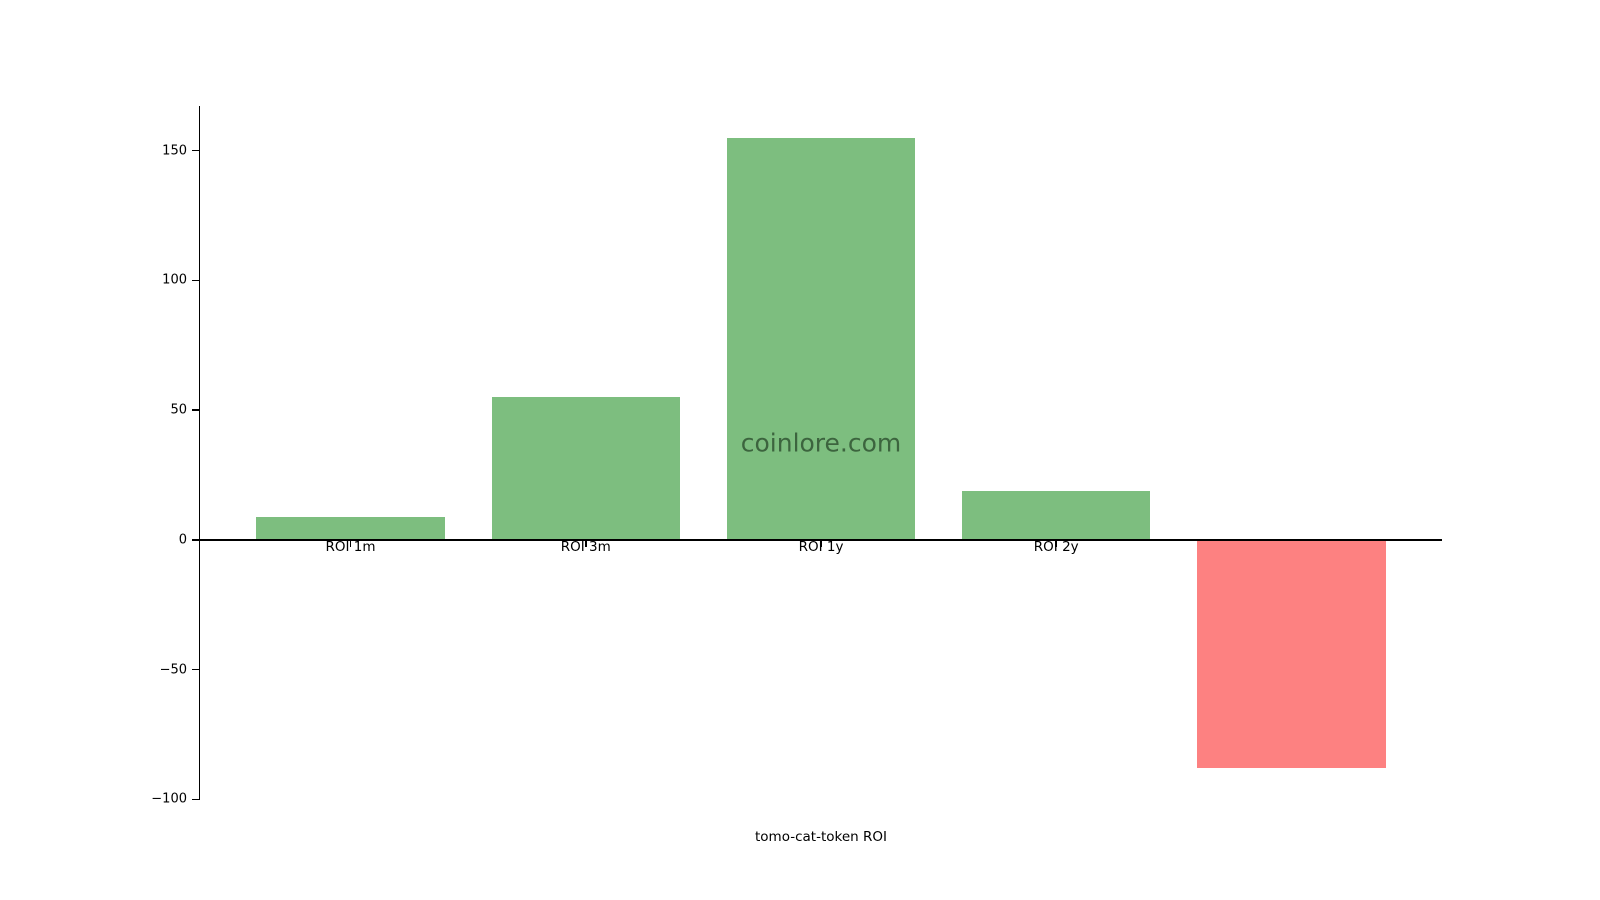  Describe the element at coordinates (821, 837) in the screenshot. I see `x-axis-title: tomo-cat-token ROI` at that location.